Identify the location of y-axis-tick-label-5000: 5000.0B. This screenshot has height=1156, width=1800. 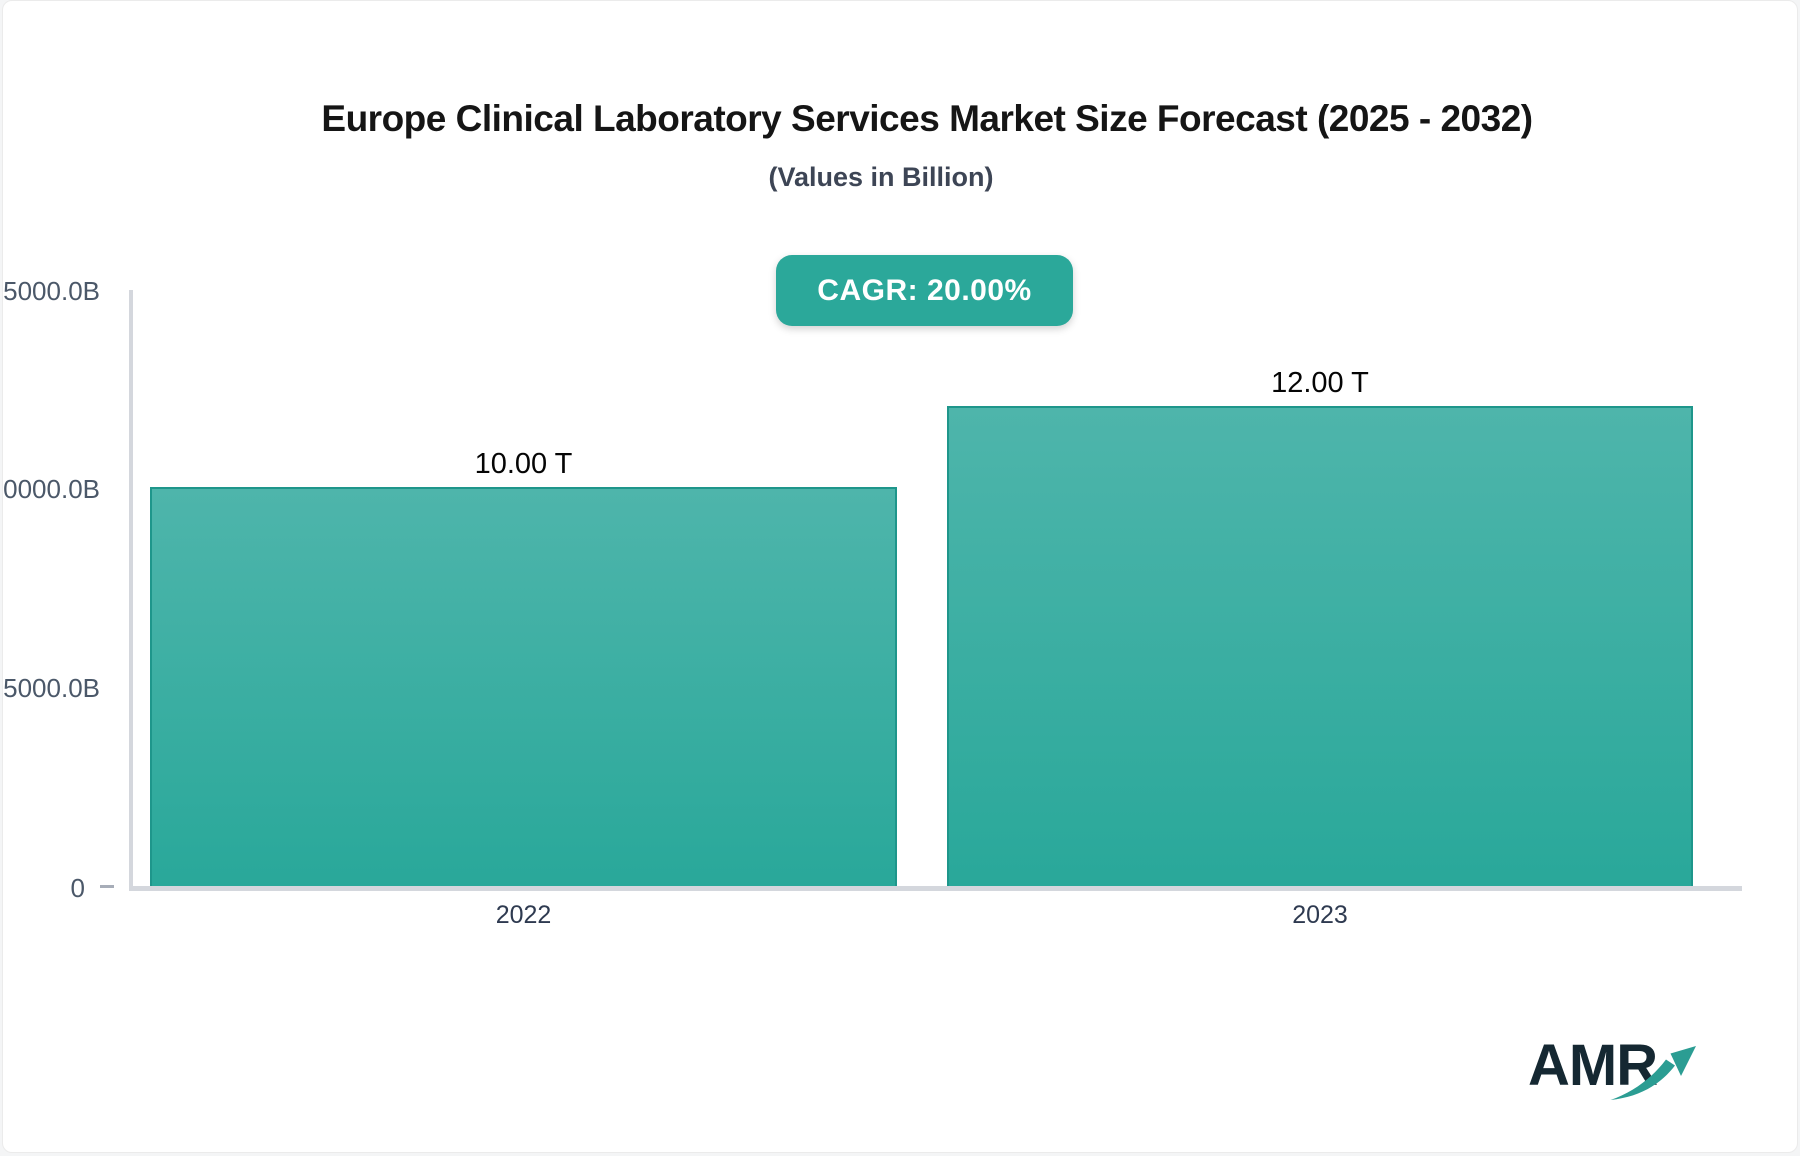
(51, 688).